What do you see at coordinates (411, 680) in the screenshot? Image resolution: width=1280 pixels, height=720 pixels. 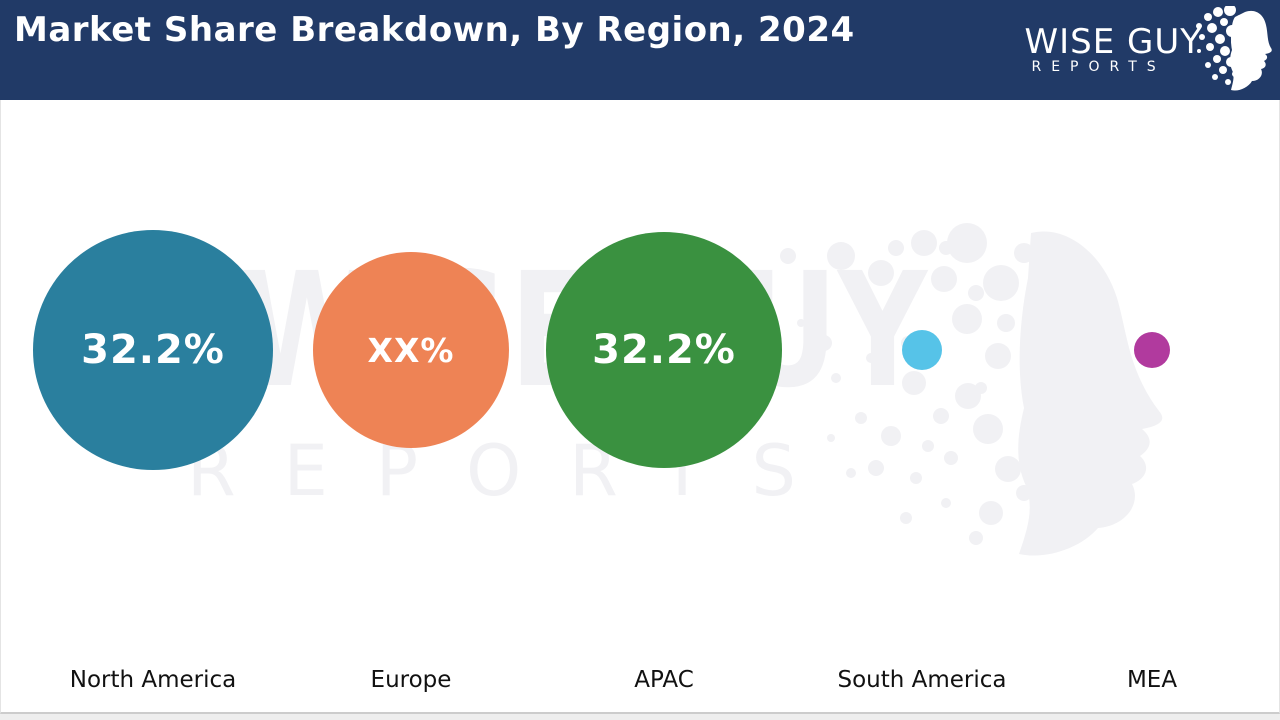 I see `bubble-category-label-europe: Europe` at bounding box center [411, 680].